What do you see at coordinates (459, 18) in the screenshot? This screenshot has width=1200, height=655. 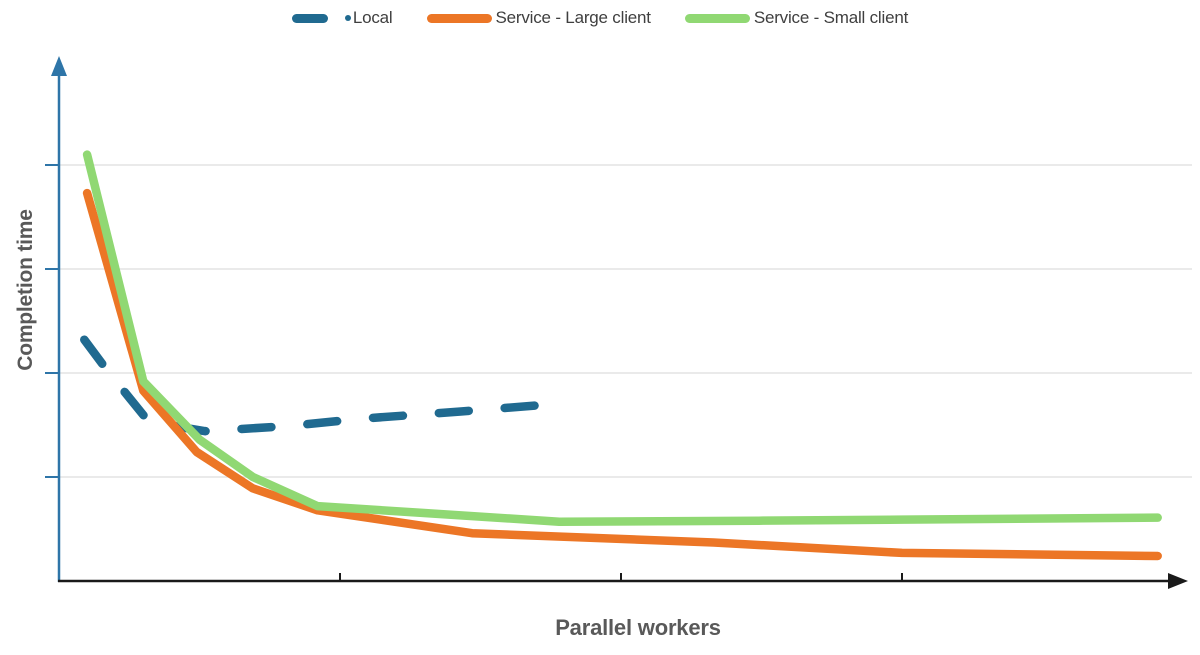 I see `service-large-line-swatch-icon` at bounding box center [459, 18].